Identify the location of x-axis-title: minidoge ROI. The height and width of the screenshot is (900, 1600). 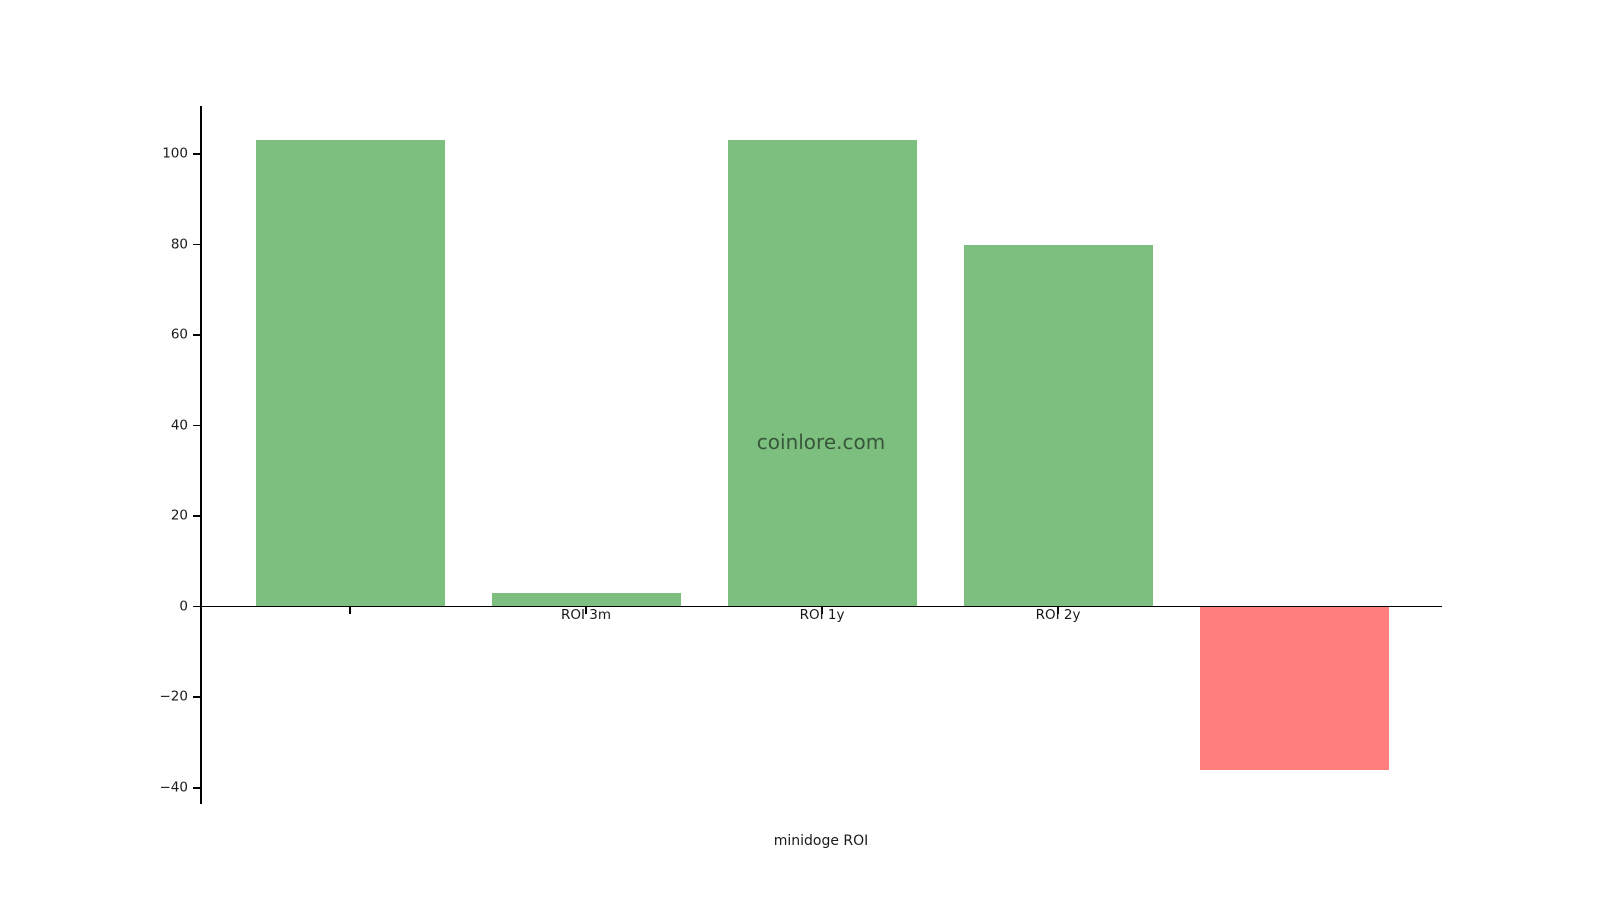
(821, 841).